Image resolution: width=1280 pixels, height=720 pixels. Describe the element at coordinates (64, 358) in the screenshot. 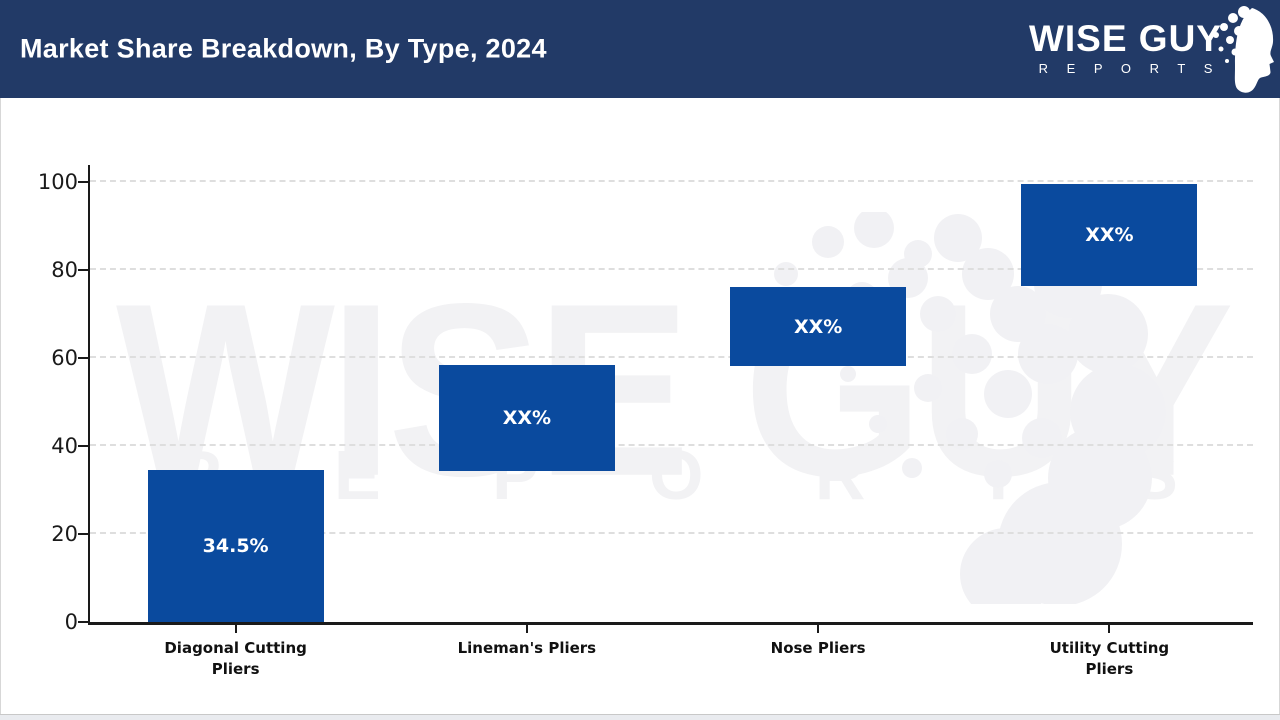

I see `y-tick-label: 60` at that location.